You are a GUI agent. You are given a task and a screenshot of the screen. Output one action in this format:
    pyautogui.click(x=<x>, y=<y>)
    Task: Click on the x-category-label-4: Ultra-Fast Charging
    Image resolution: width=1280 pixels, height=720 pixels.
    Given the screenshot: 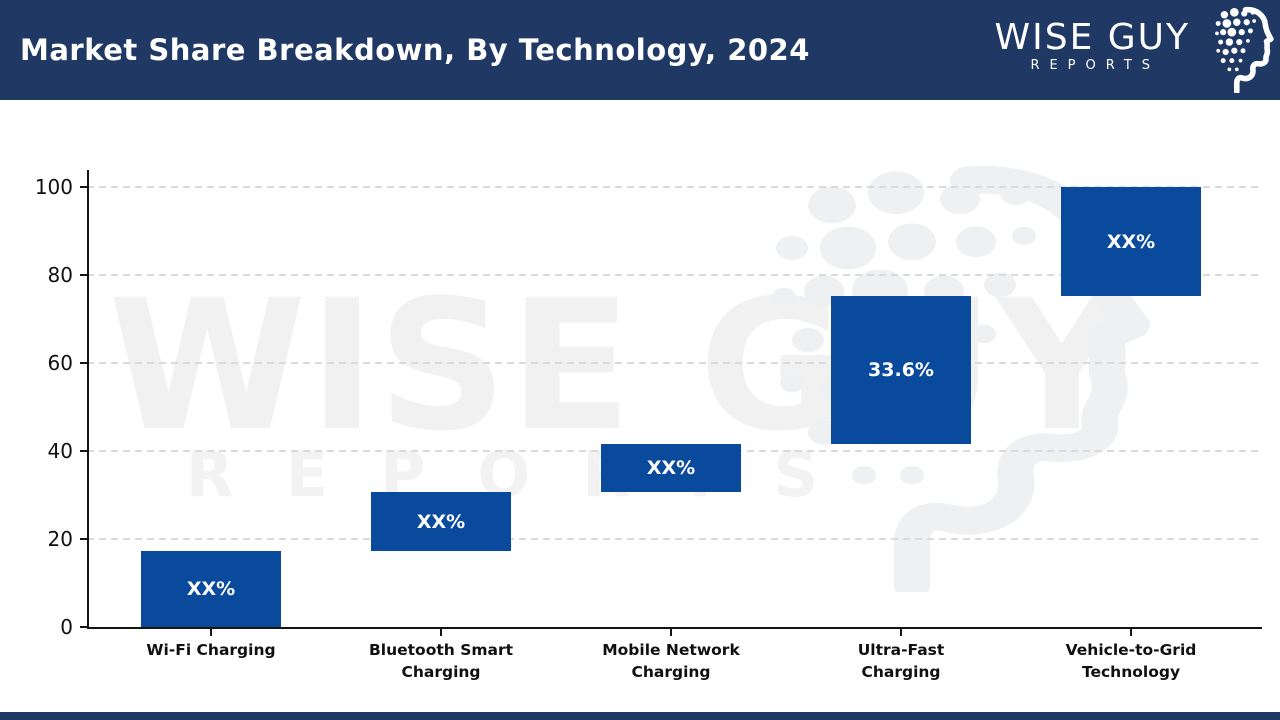 What is the action you would take?
    pyautogui.click(x=901, y=661)
    